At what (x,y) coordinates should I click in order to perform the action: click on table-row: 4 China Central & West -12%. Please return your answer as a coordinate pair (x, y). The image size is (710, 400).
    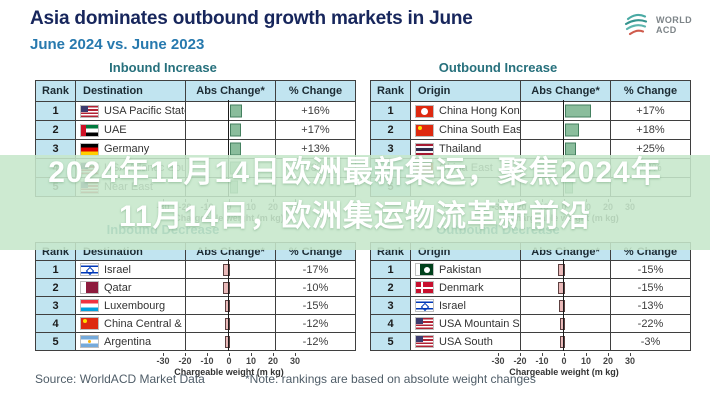
    Looking at the image, I should click on (195, 323).